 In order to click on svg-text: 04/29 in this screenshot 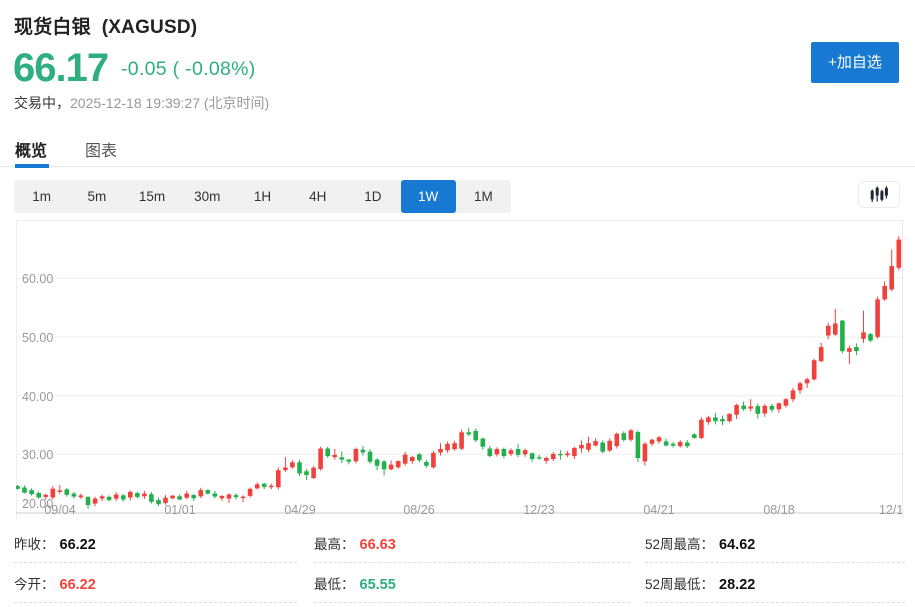, I will do `click(299, 510)`.